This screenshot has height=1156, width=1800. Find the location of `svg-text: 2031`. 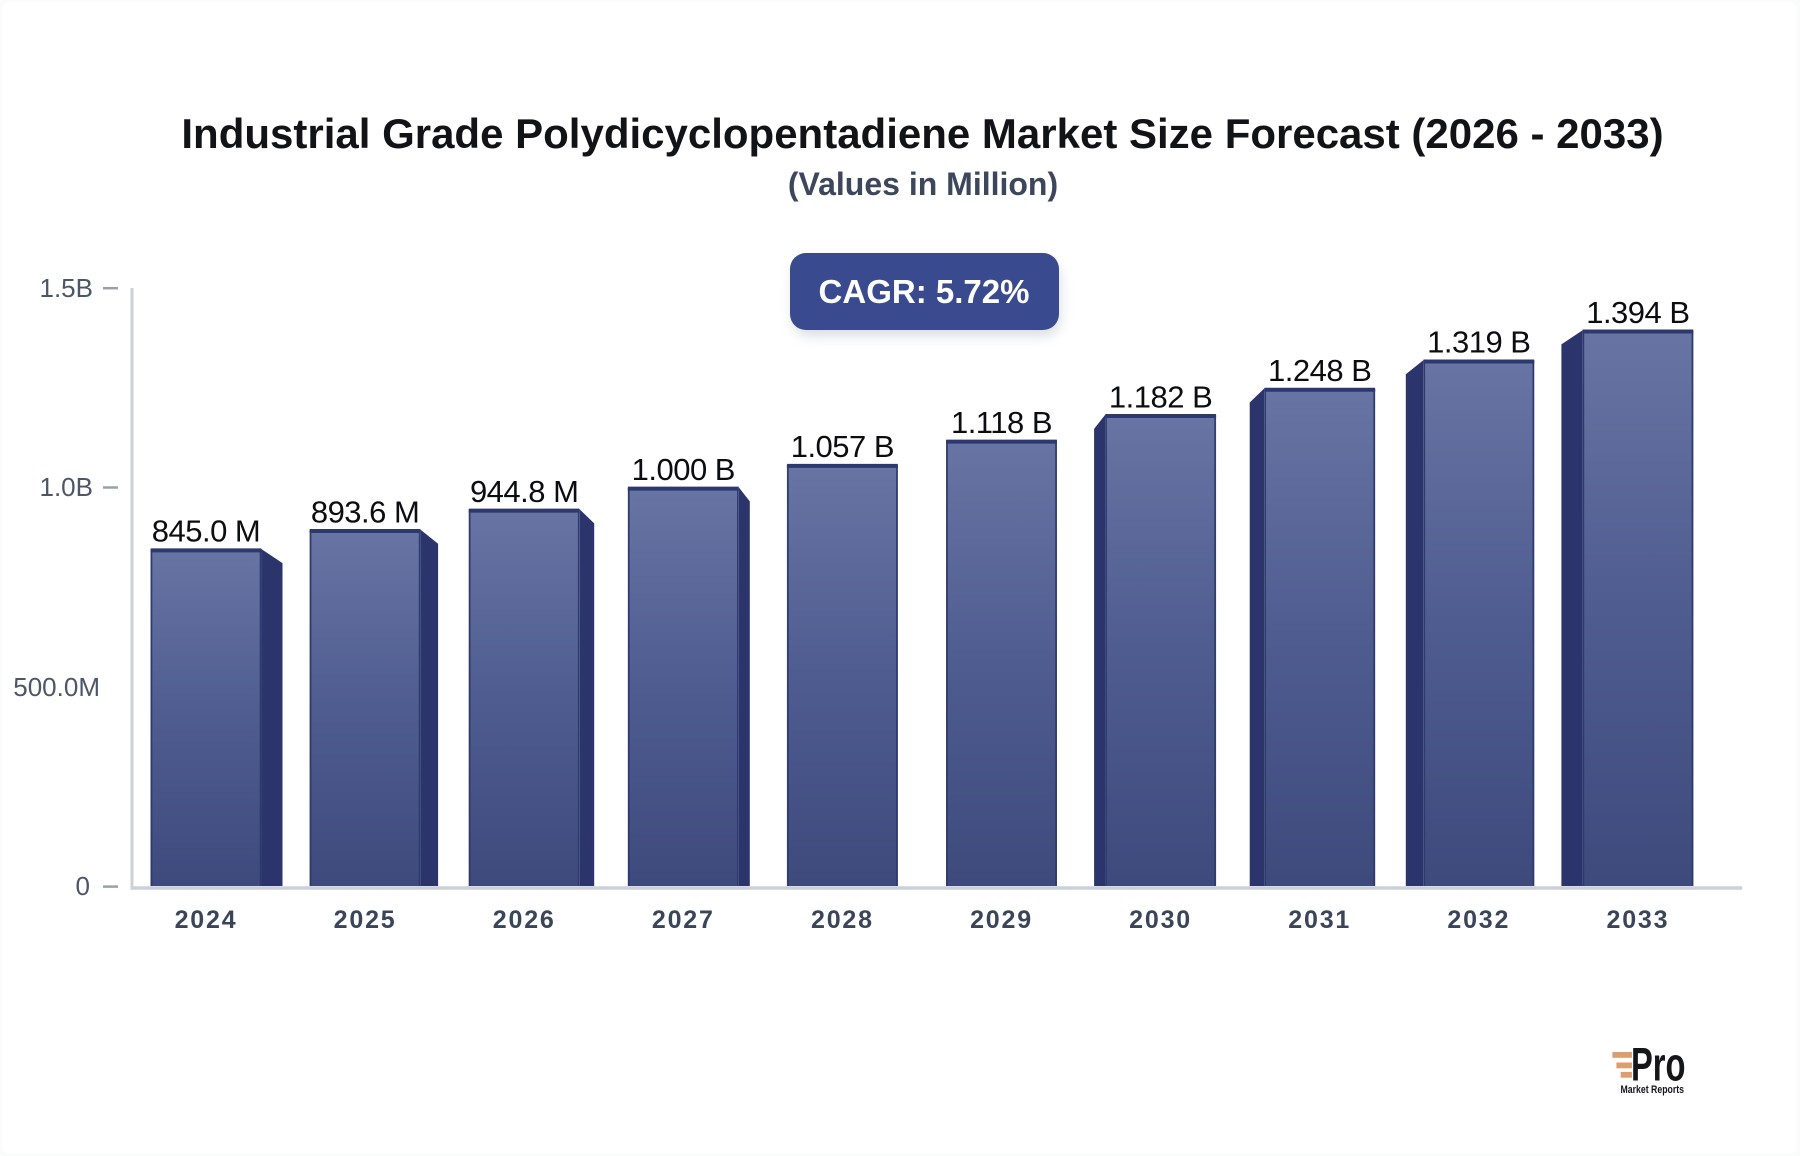

svg-text: 2031 is located at coordinates (1319, 920).